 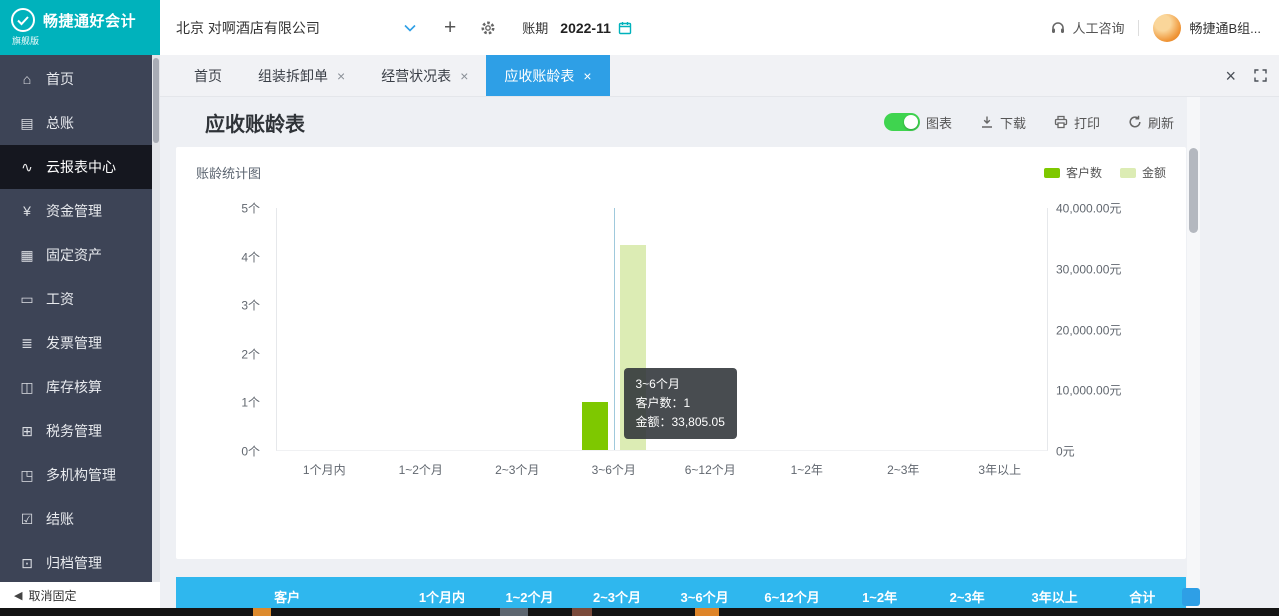 I want to click on expand-icon, so click(x=1260, y=75).